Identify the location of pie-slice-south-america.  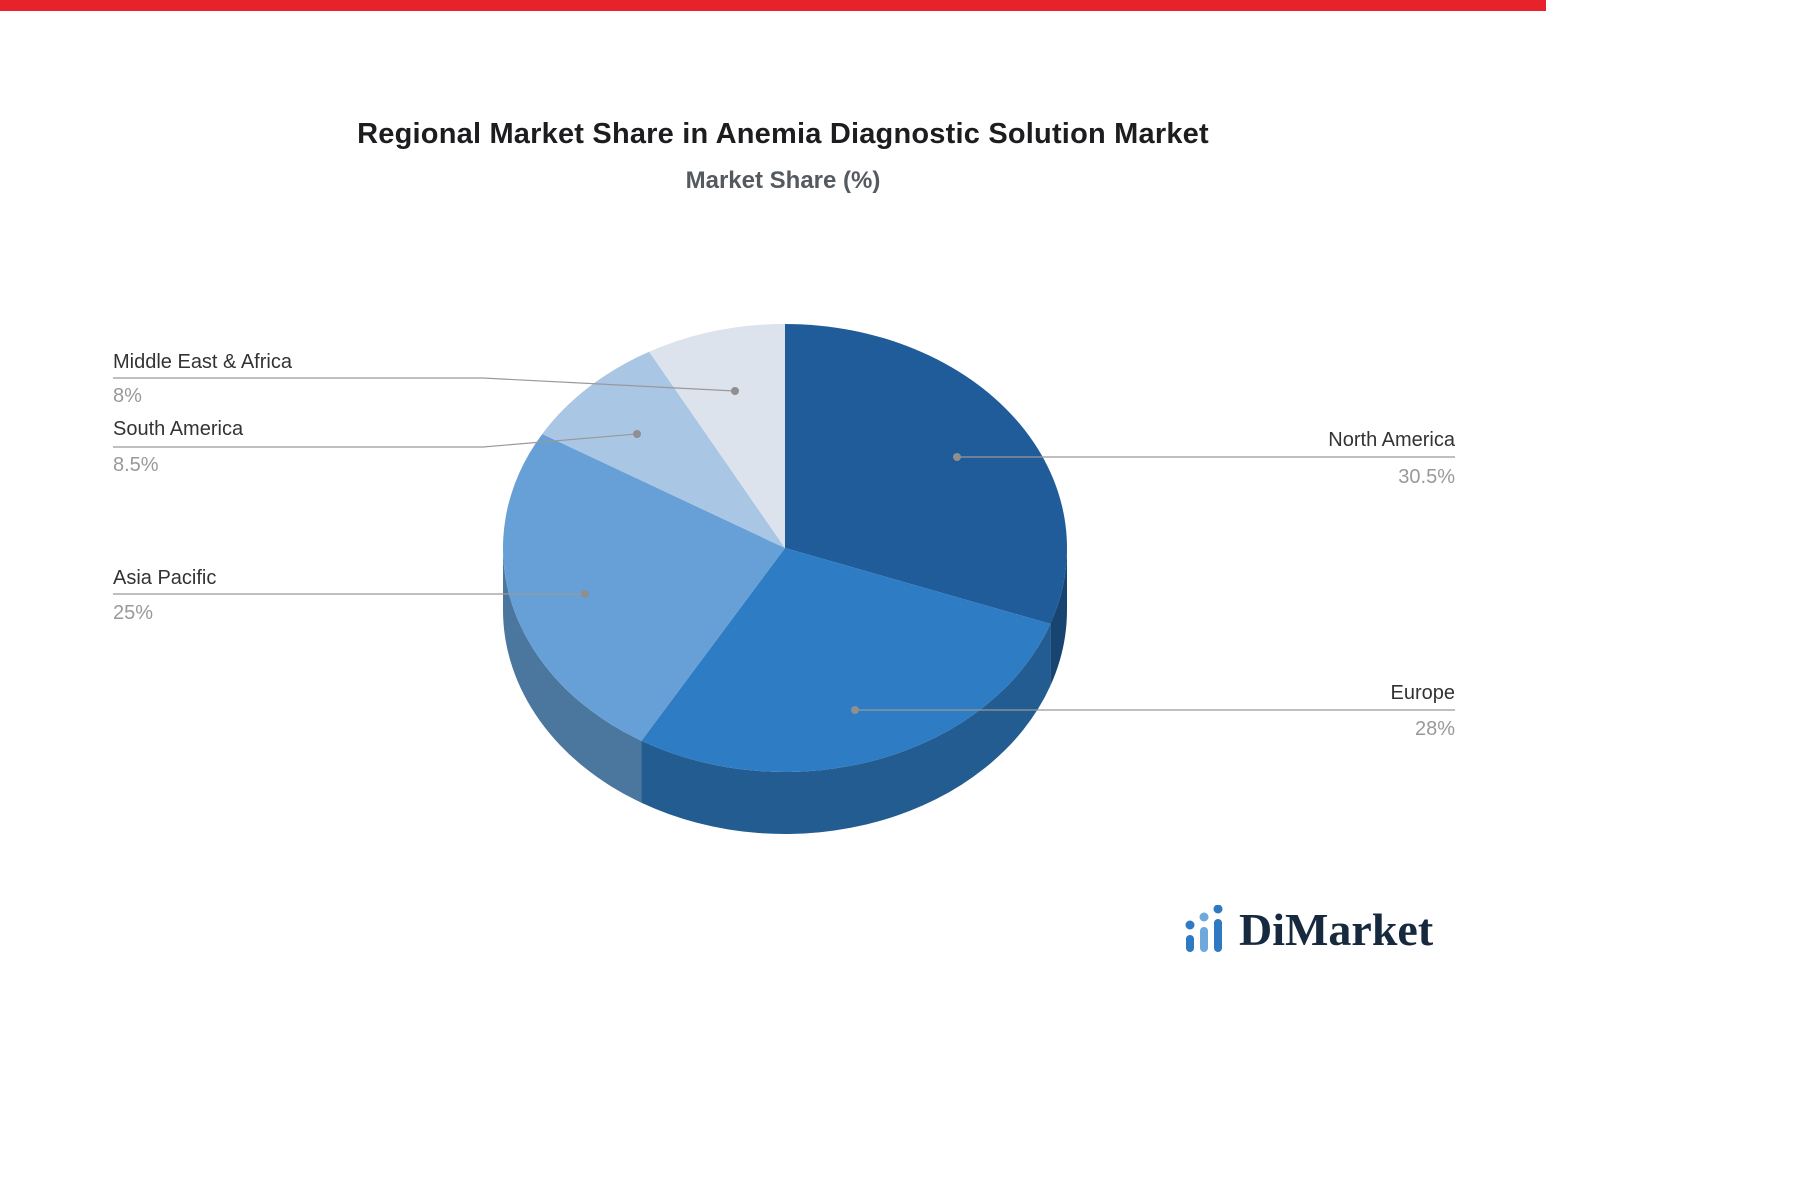
(663, 449).